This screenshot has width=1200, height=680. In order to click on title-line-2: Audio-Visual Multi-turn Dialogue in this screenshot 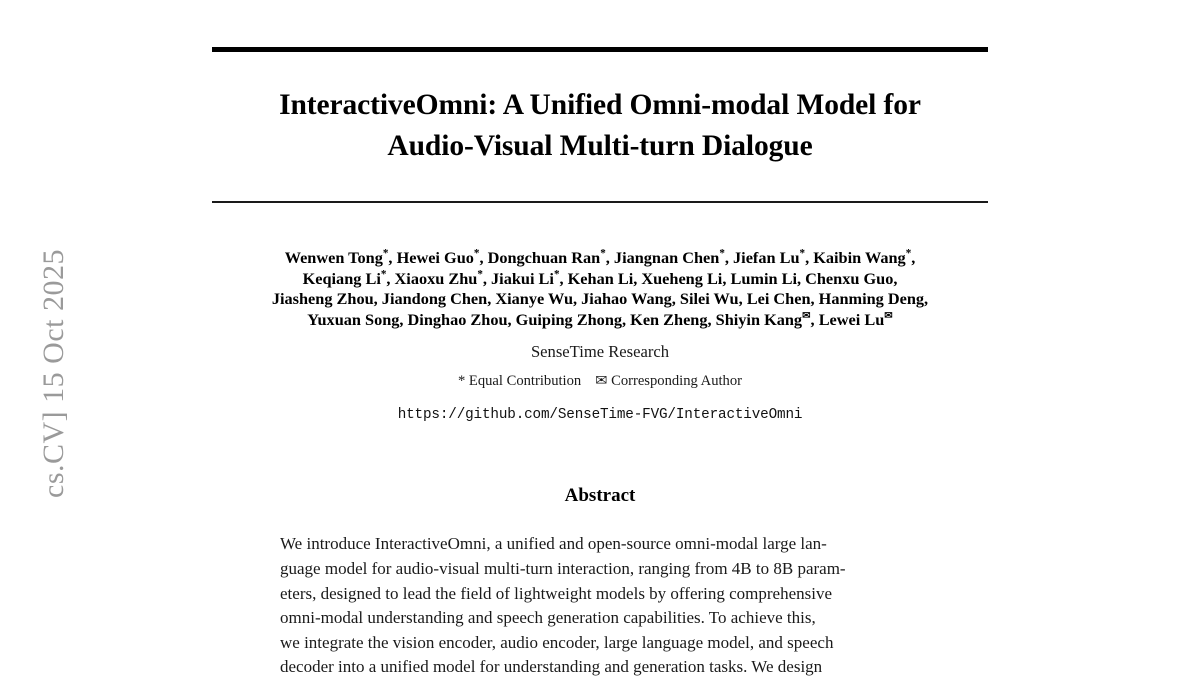, I will do `click(600, 146)`.